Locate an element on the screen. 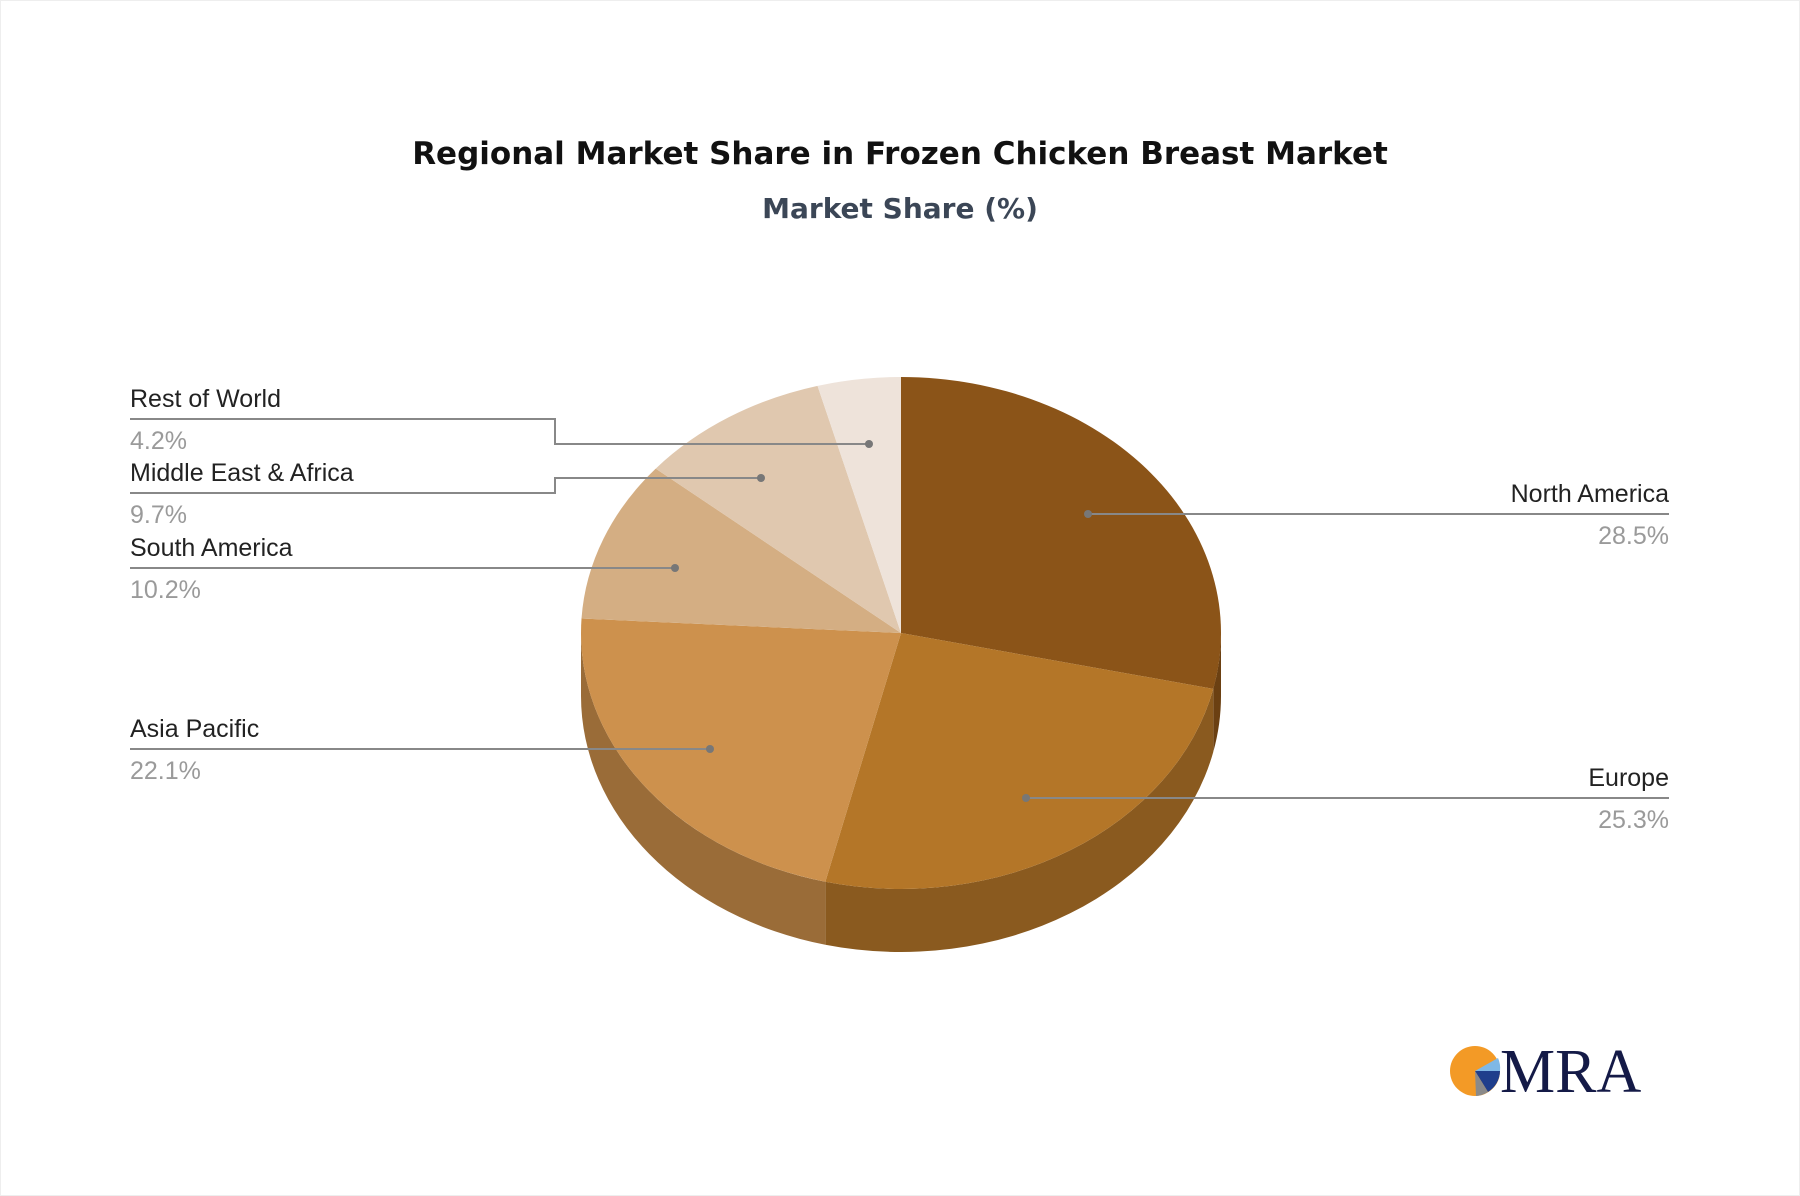 This screenshot has width=1800, height=1196. chart-subtitle: Market Share (%) is located at coordinates (900, 208).